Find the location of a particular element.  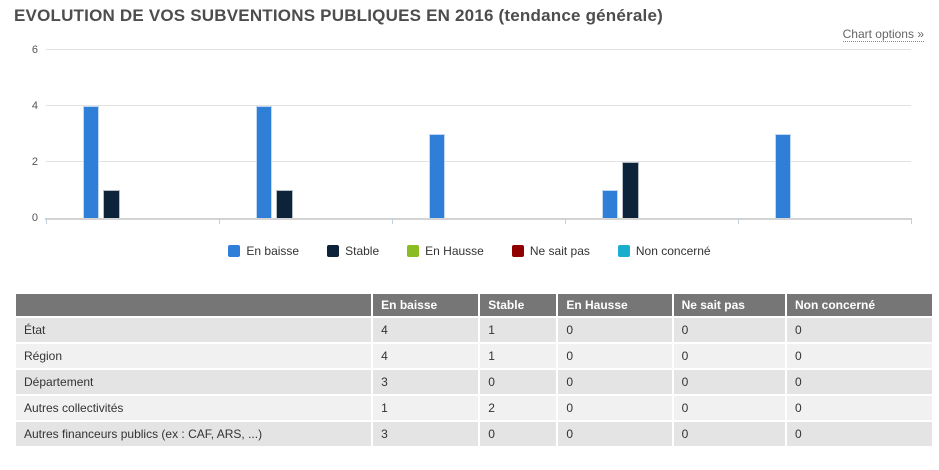

bar-en-baisse-autres-financeurs-publics-ex-caf-ars is located at coordinates (783, 176).